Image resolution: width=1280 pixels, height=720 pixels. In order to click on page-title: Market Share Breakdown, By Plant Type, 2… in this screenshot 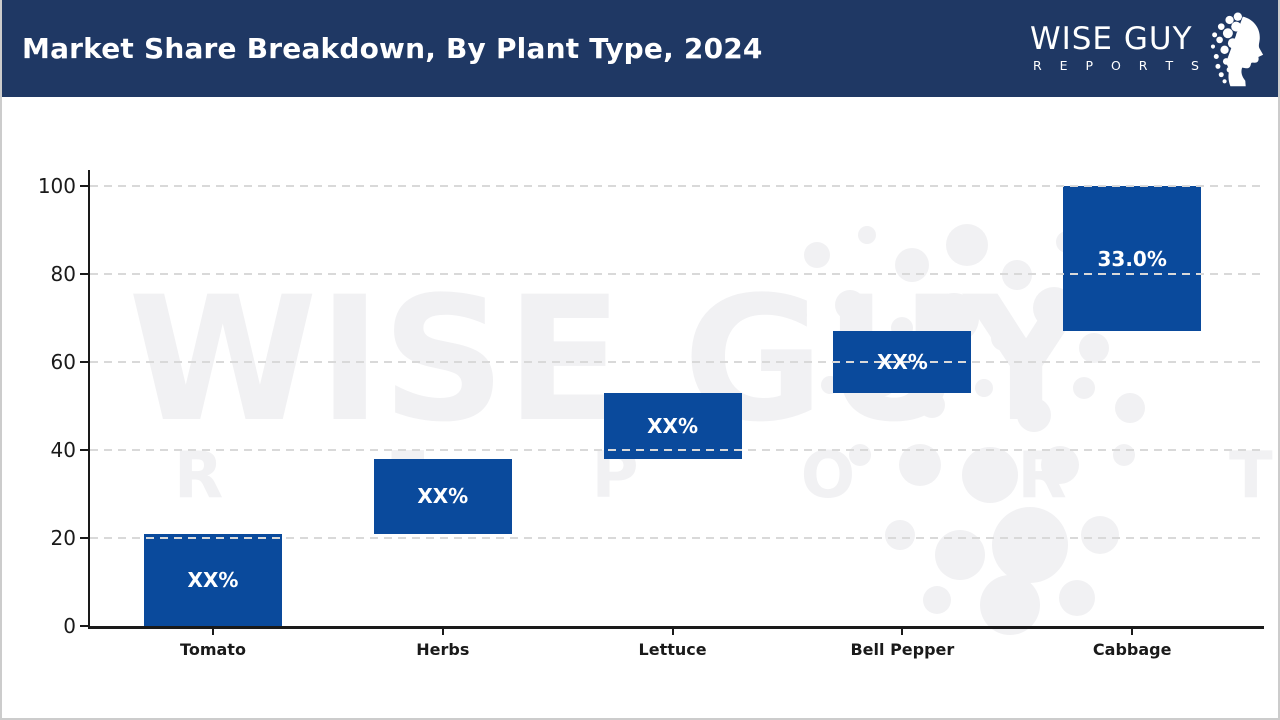, I will do `click(392, 48)`.